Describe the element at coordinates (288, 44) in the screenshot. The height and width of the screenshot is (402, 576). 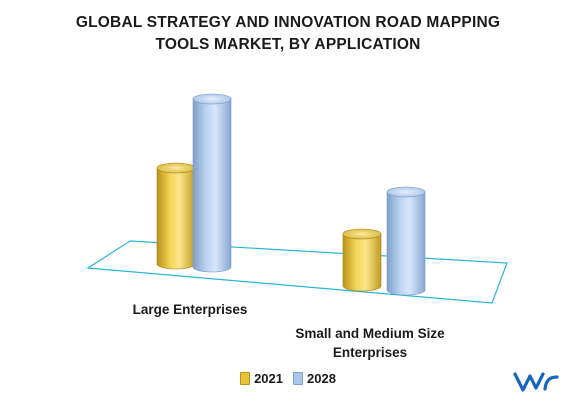
I see `chart-title-line-2: TOOLS MARKET, BY APPLICATION` at that location.